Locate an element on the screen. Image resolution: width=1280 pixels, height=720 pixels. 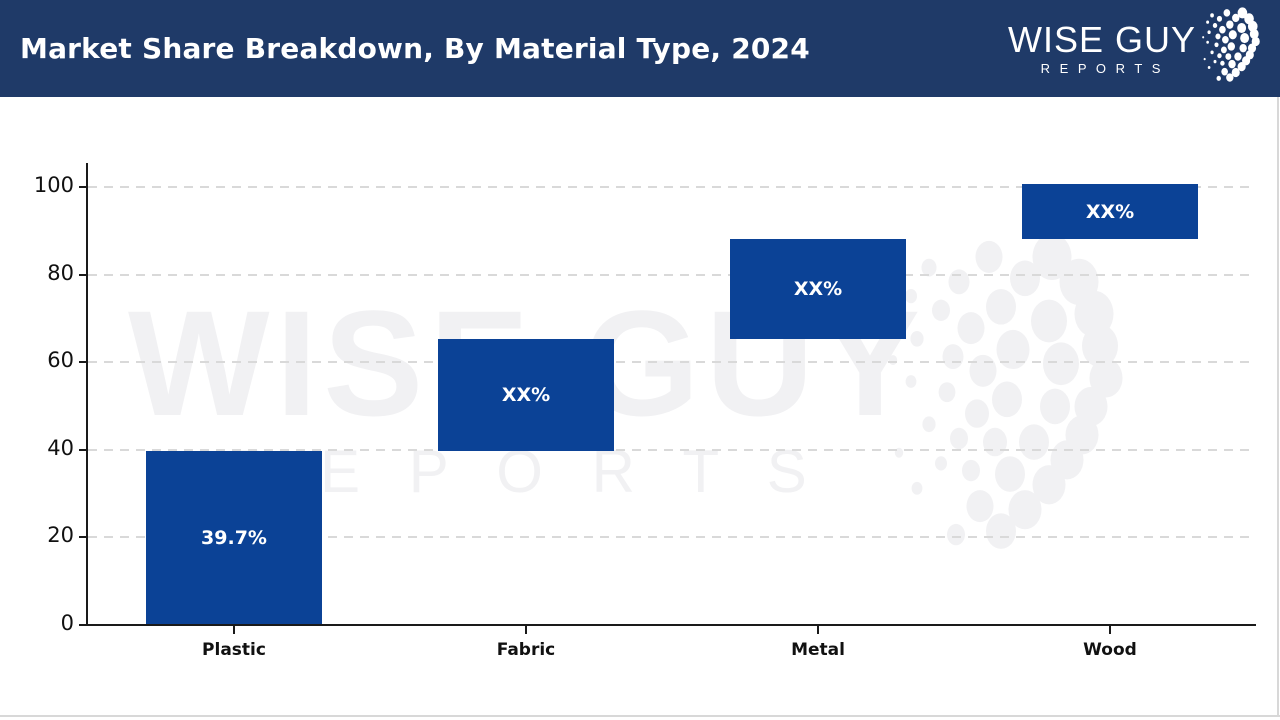
bar-metal: XX% is located at coordinates (818, 289).